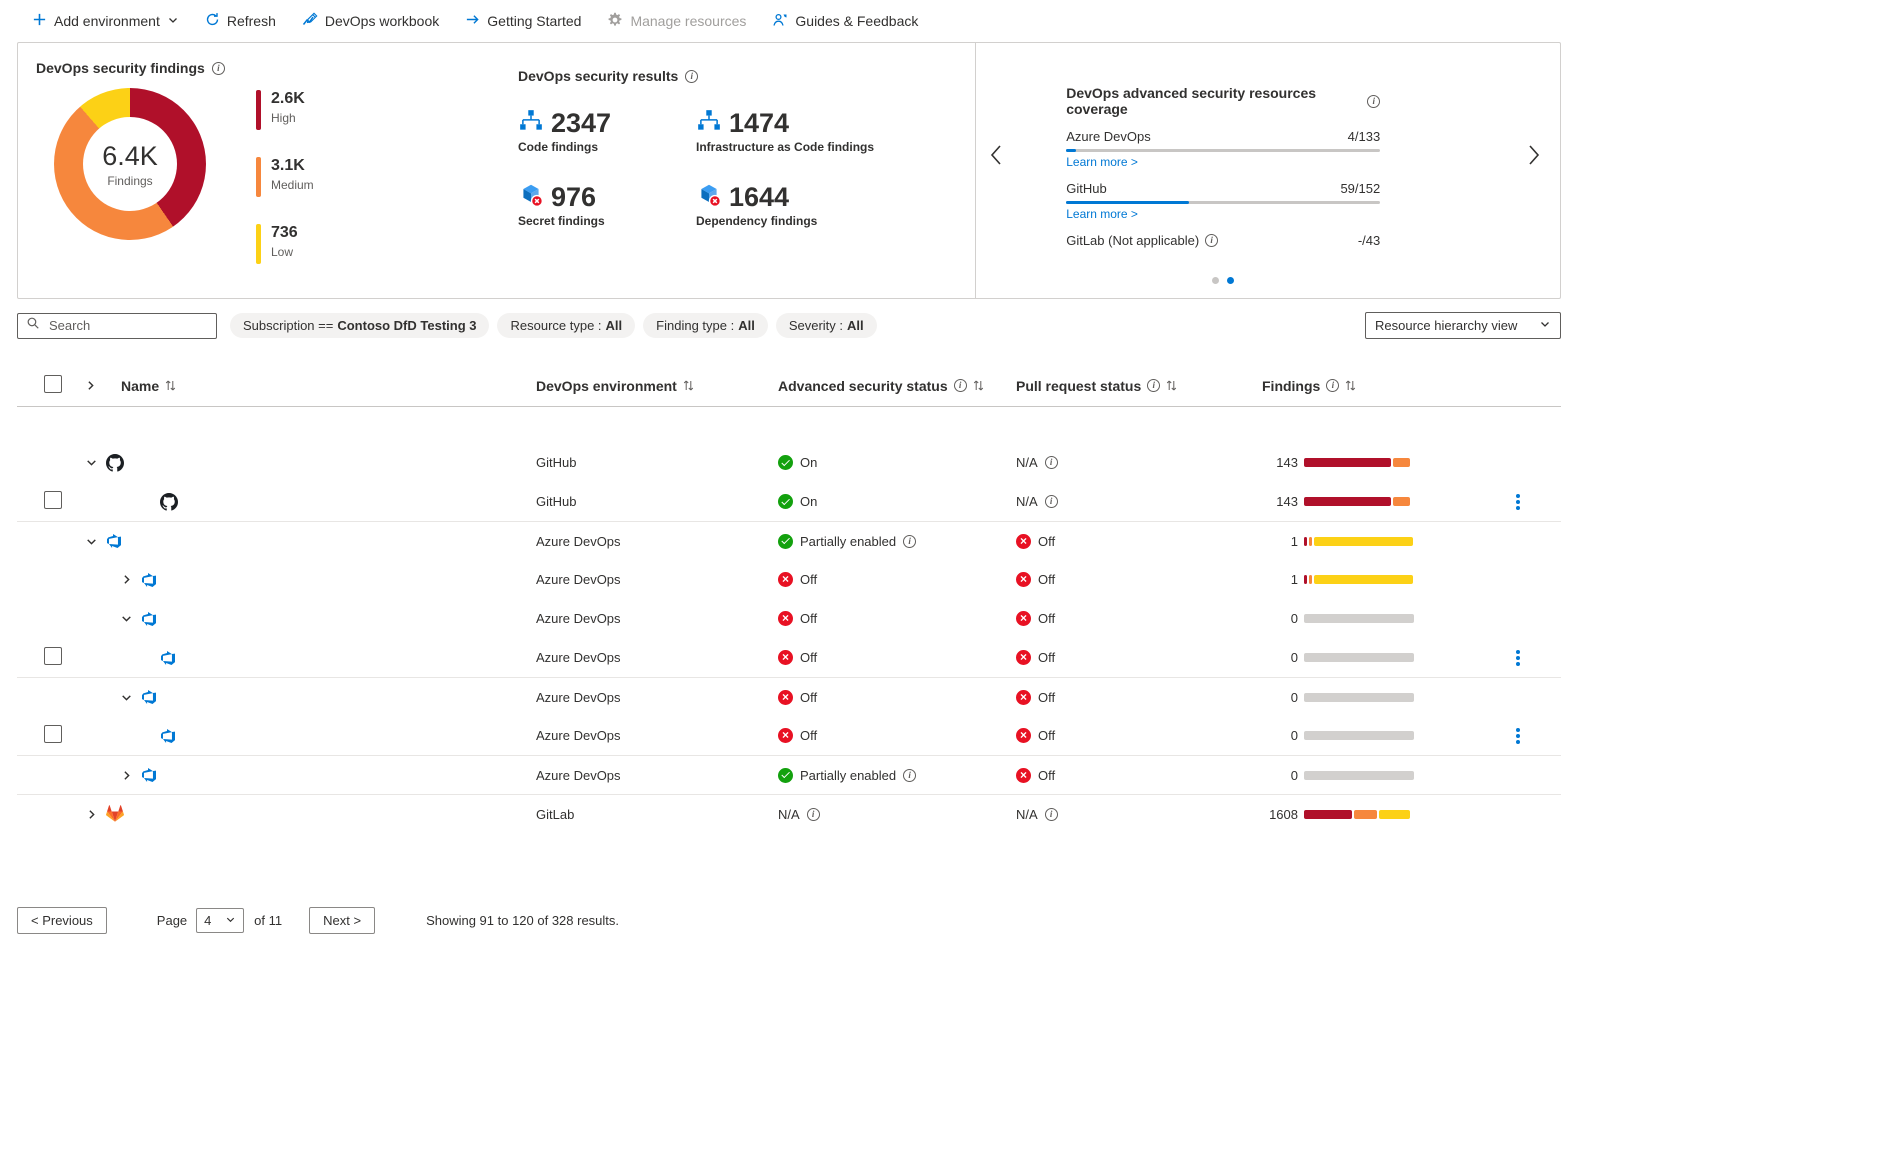 This screenshot has width=1897, height=1155. Describe the element at coordinates (1364, 136) in the screenshot. I see `provider-count: 4/133` at that location.